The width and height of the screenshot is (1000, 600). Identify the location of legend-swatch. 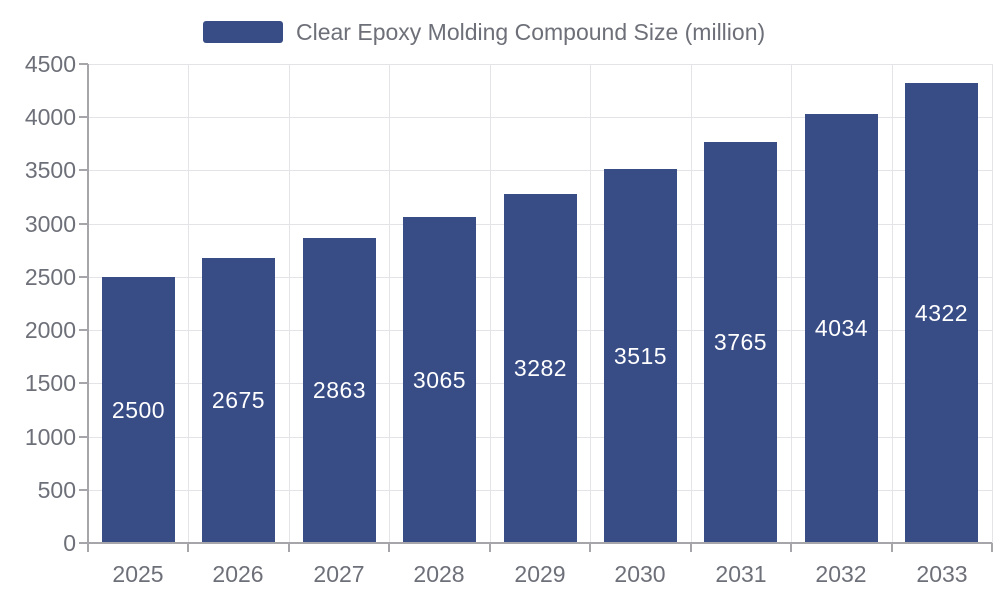
(243, 32).